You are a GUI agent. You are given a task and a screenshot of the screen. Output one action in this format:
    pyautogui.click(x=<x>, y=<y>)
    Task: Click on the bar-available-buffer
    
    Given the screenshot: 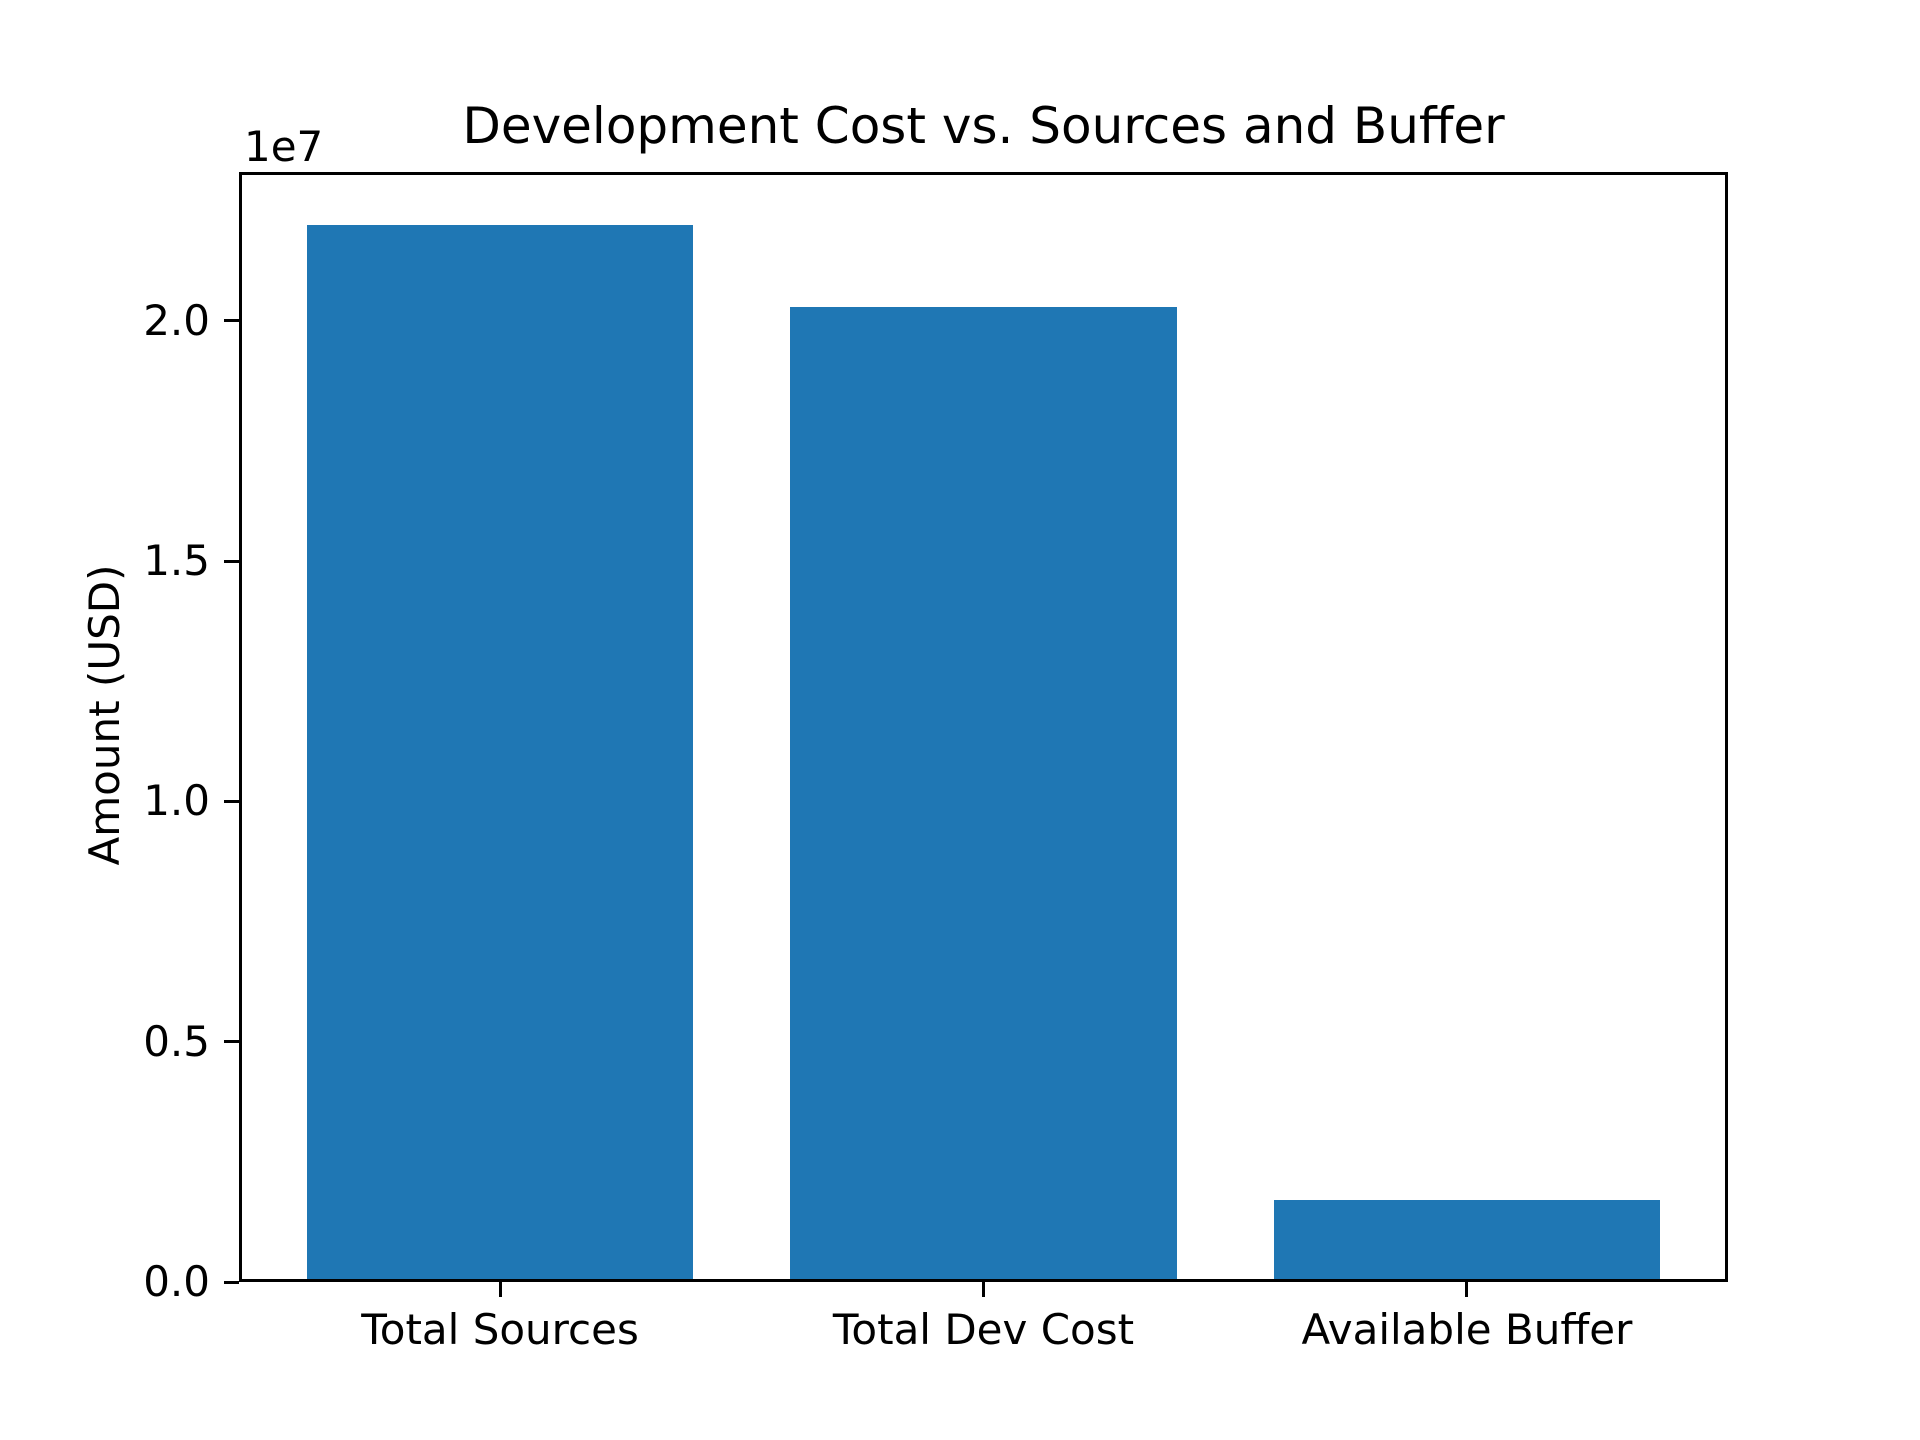 What is the action you would take?
    pyautogui.click(x=1467, y=1239)
    